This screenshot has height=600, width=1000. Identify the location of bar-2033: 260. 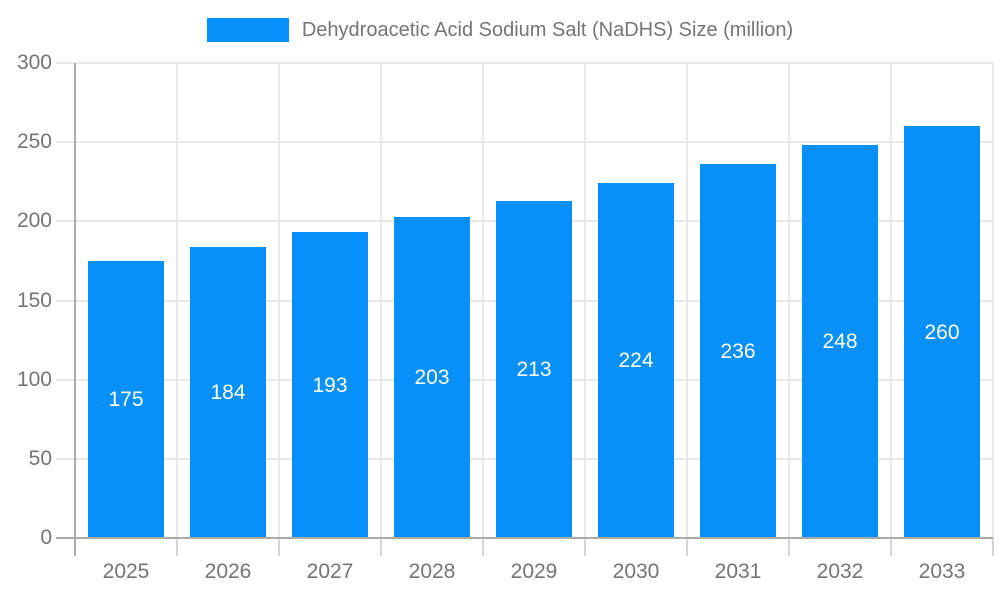
(942, 332).